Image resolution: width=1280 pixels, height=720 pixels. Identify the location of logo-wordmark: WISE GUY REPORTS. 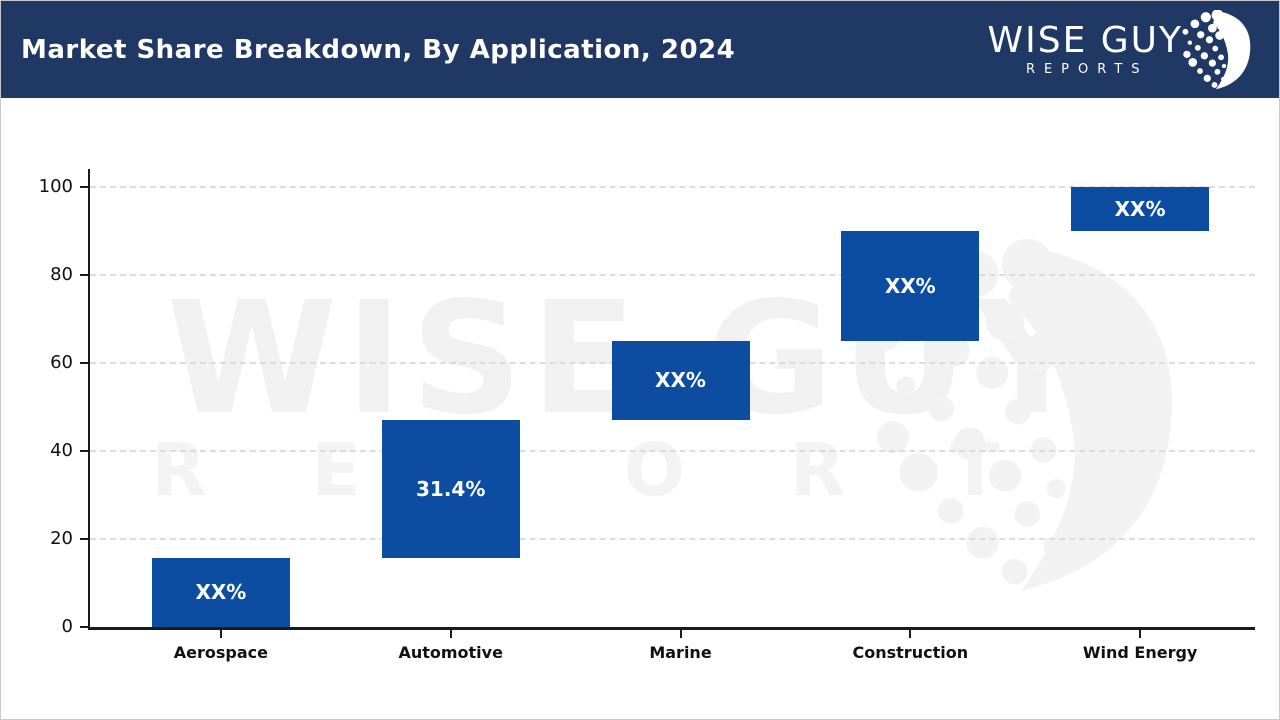
(1085, 48).